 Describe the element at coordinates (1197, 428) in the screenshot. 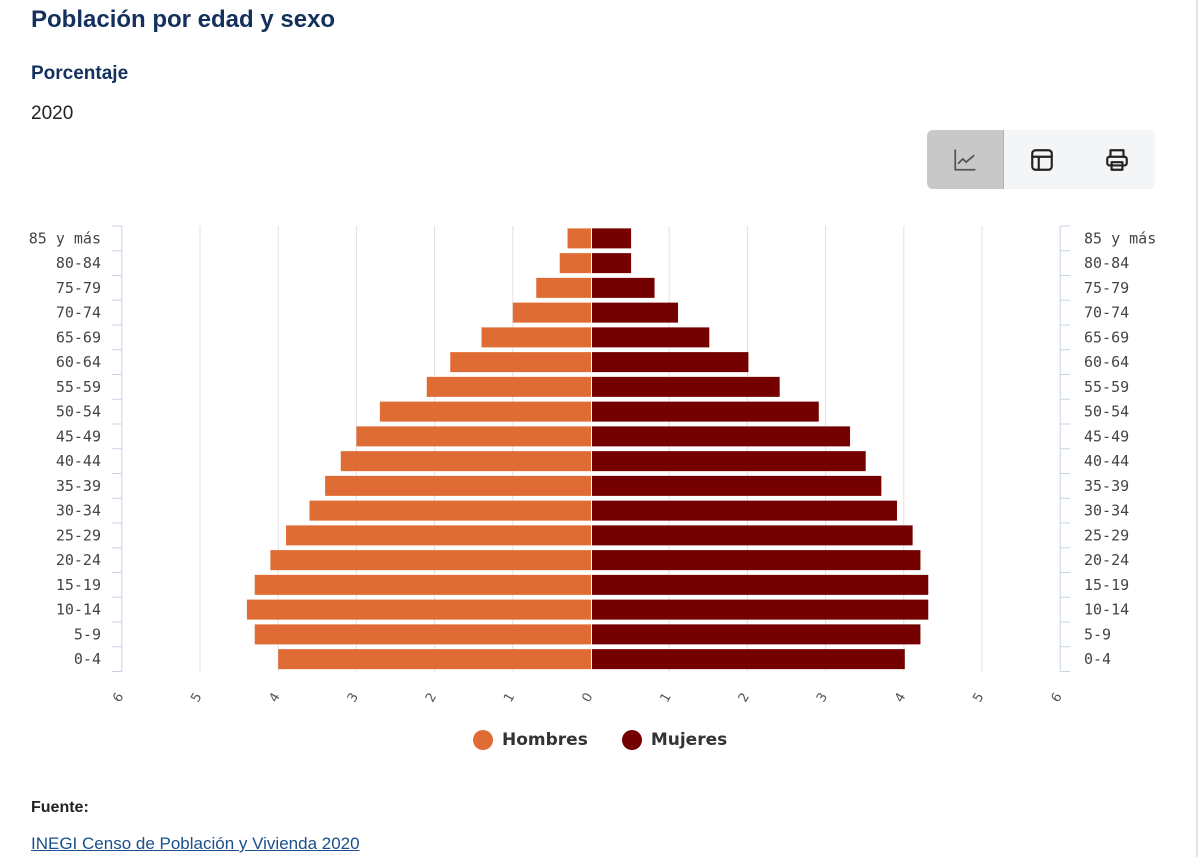

I see `right-divider` at that location.